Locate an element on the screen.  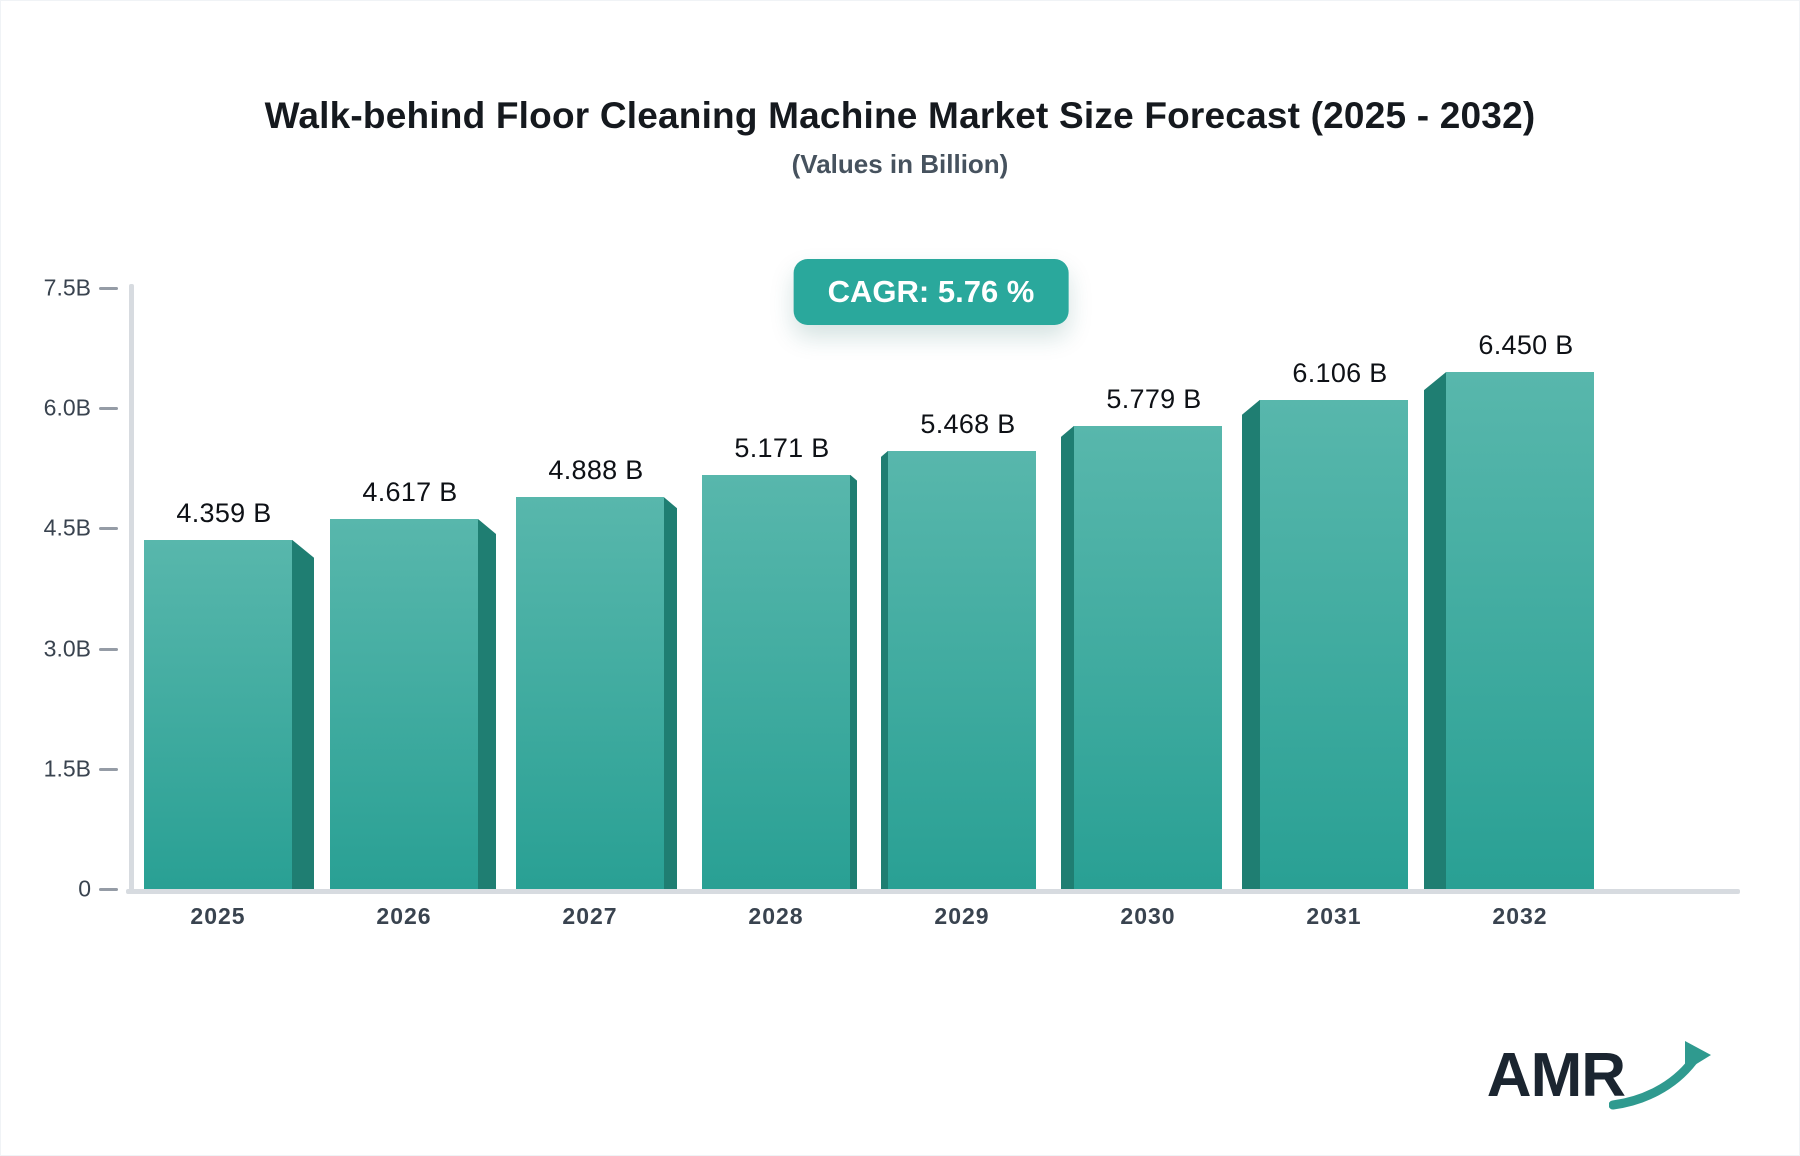
bar-value-label: 5.779 B is located at coordinates (1154, 398).